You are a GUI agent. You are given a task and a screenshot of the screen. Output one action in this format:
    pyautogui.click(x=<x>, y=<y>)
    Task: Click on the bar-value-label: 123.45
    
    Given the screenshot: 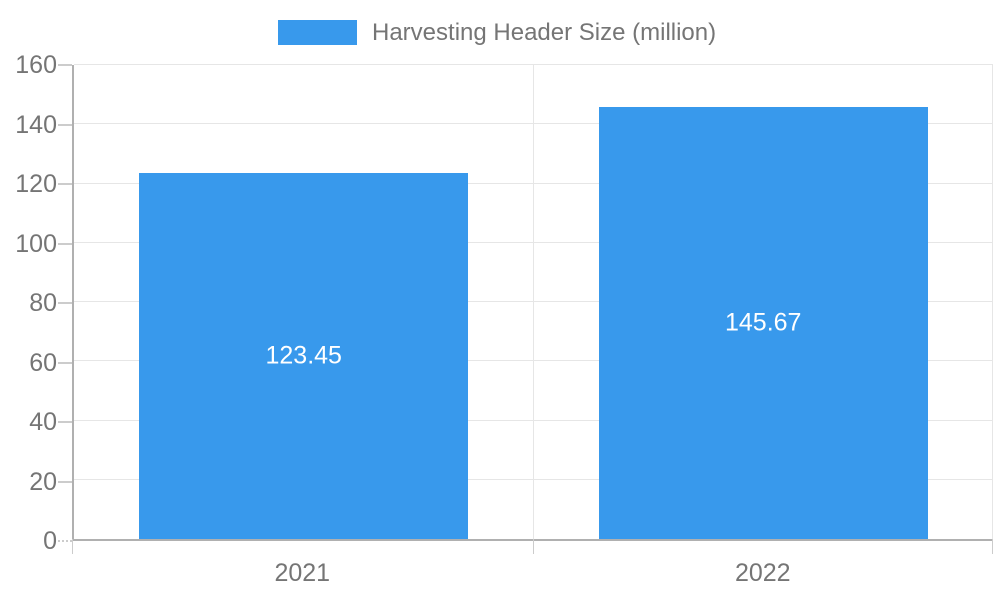 What is the action you would take?
    pyautogui.click(x=303, y=355)
    